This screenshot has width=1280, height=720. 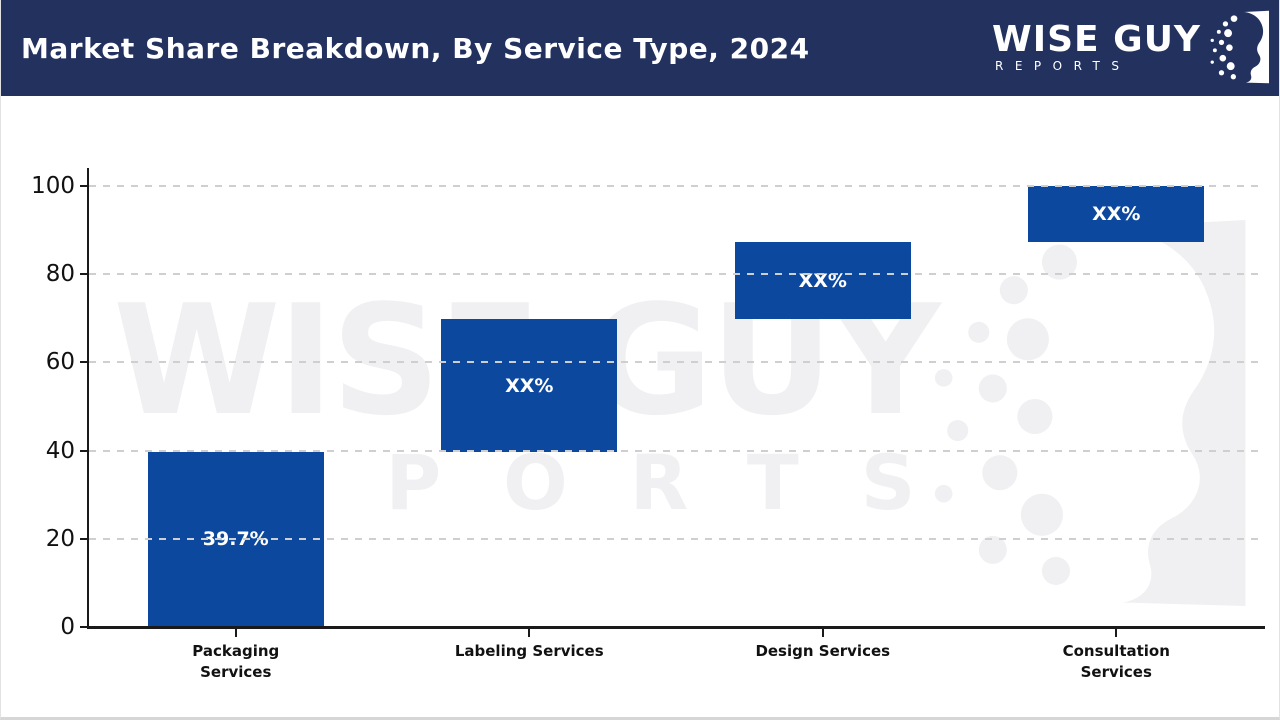 I want to click on logo-wordmark: WISE GUY, so click(x=1096, y=39).